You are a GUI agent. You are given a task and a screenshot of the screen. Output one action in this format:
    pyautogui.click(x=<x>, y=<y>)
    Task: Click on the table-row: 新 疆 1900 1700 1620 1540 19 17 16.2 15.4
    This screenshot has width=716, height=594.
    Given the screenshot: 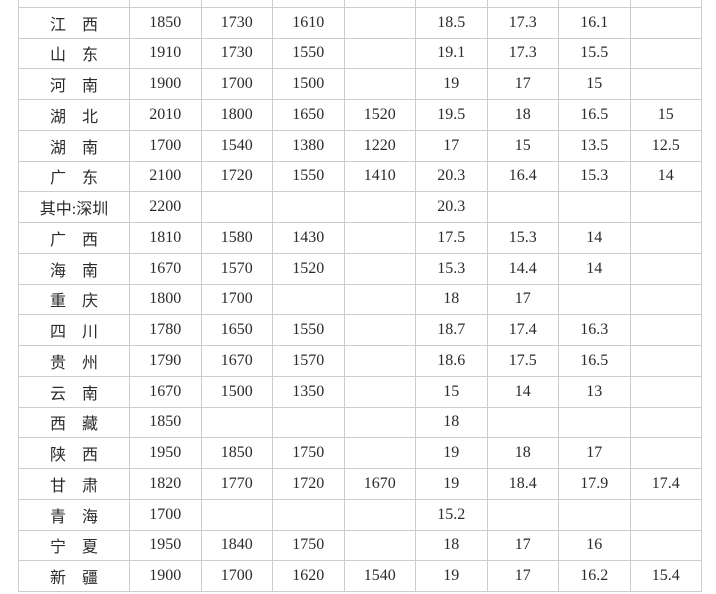 What is the action you would take?
    pyautogui.click(x=360, y=576)
    